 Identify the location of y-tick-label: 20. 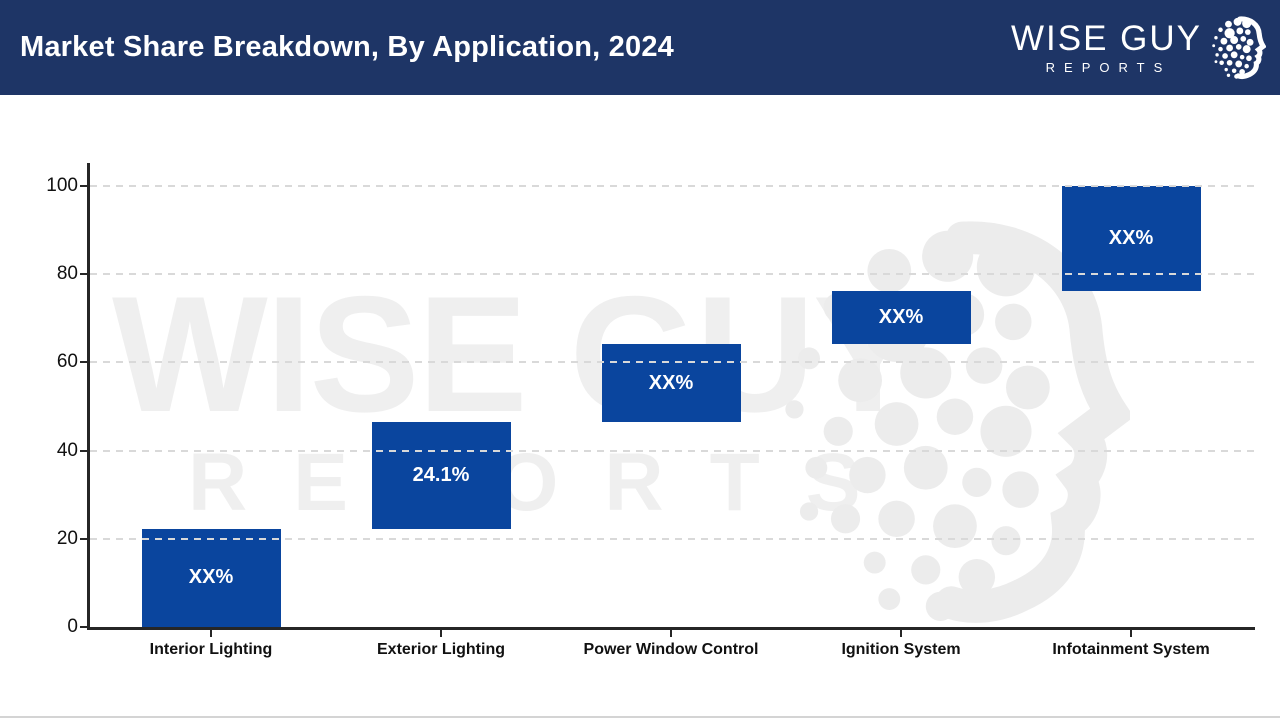
(67, 538).